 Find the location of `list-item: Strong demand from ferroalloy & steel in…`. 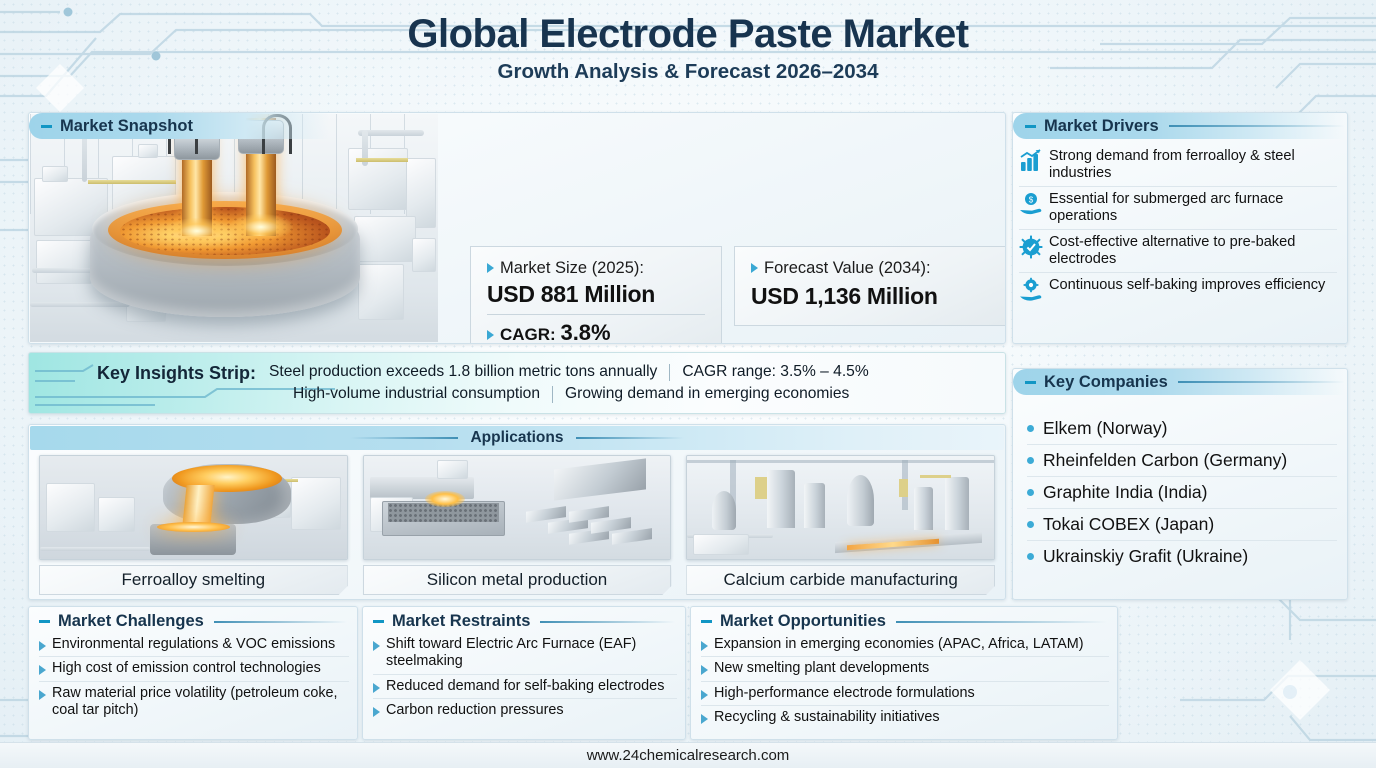

list-item: Strong demand from ferroalloy & steel in… is located at coordinates (1178, 165).